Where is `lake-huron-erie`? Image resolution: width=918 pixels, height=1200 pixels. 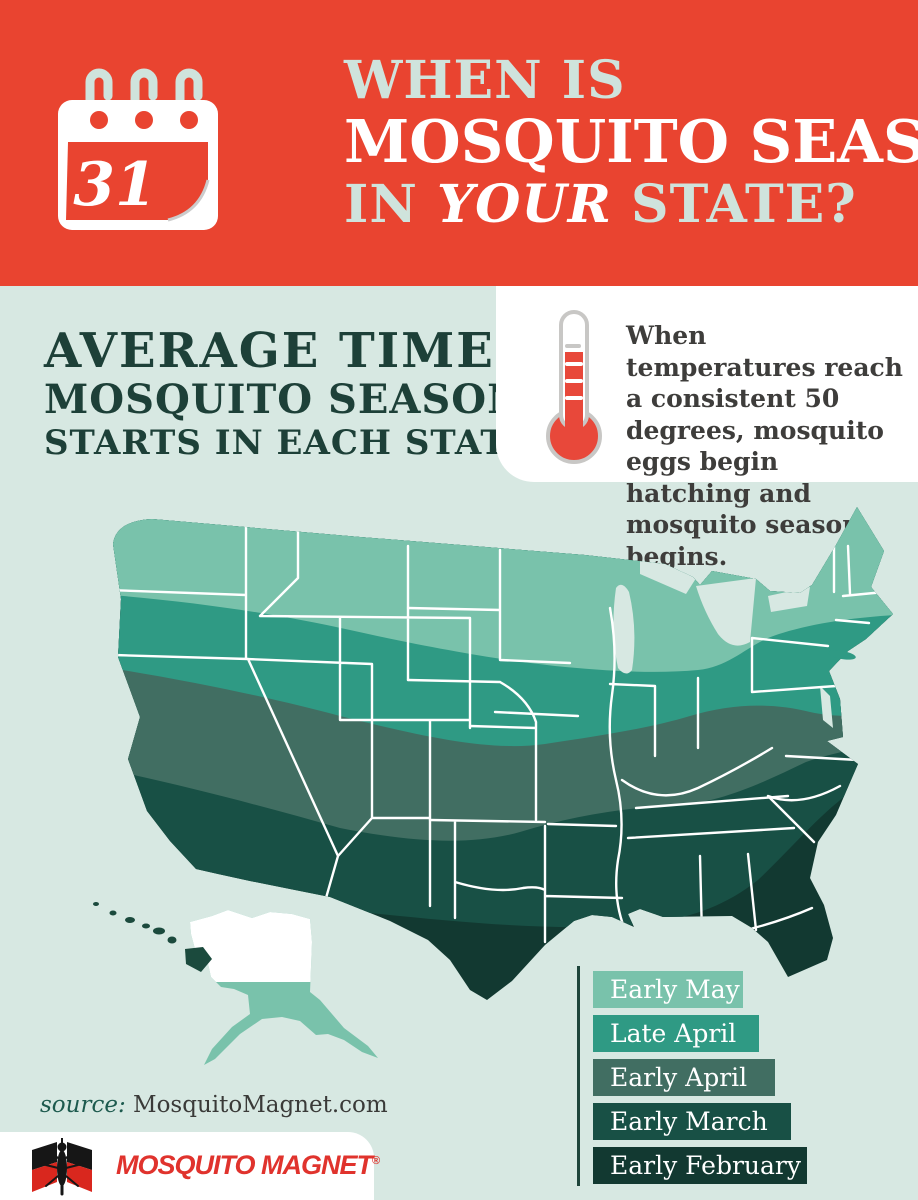
lake-huron-erie is located at coordinates (726, 612).